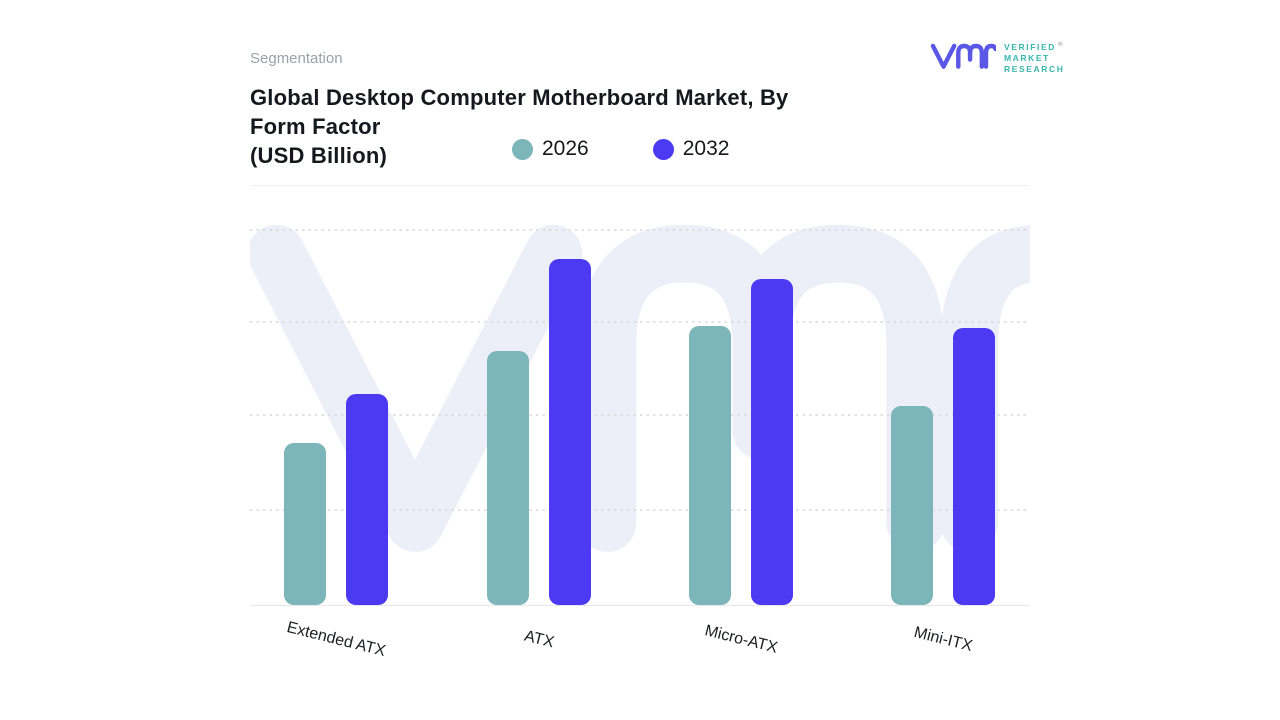 This screenshot has width=1280, height=720. What do you see at coordinates (772, 442) in the screenshot?
I see `bar-2032-micro-atx` at bounding box center [772, 442].